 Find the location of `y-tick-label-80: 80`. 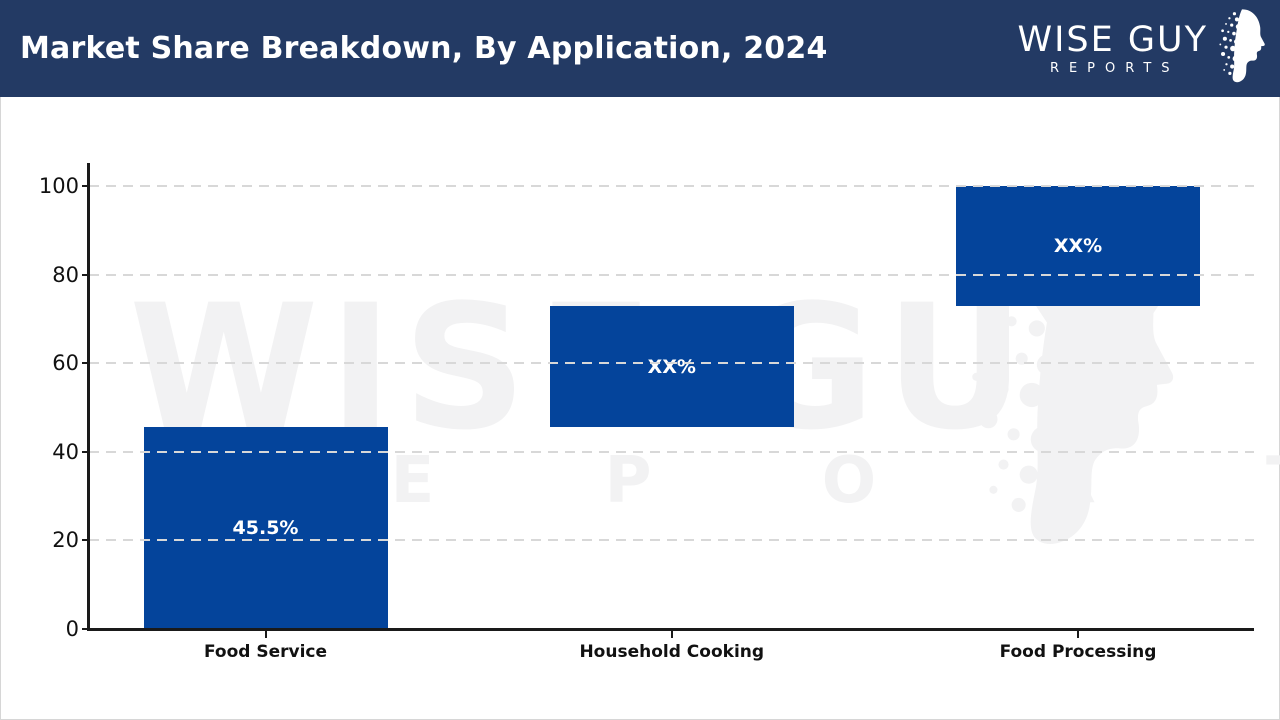

y-tick-label-80: 80 is located at coordinates (65, 274).